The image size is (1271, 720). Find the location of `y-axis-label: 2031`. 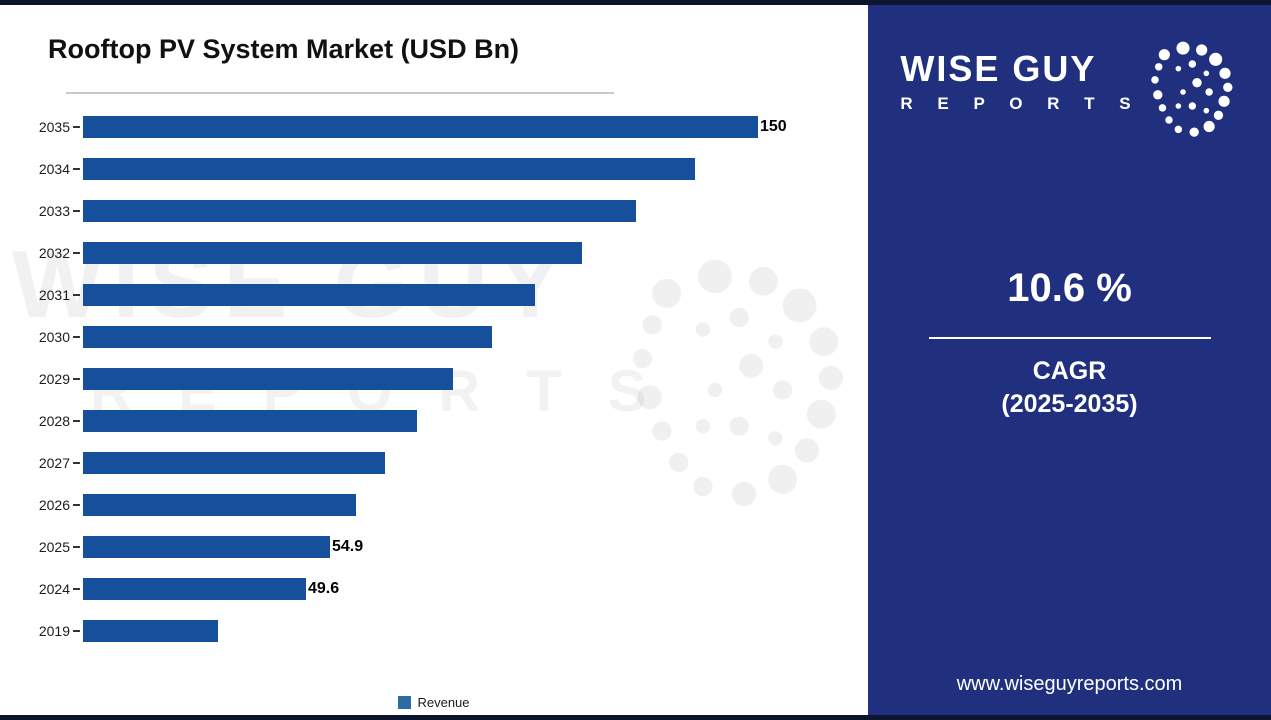

y-axis-label: 2031 is located at coordinates (54, 295).